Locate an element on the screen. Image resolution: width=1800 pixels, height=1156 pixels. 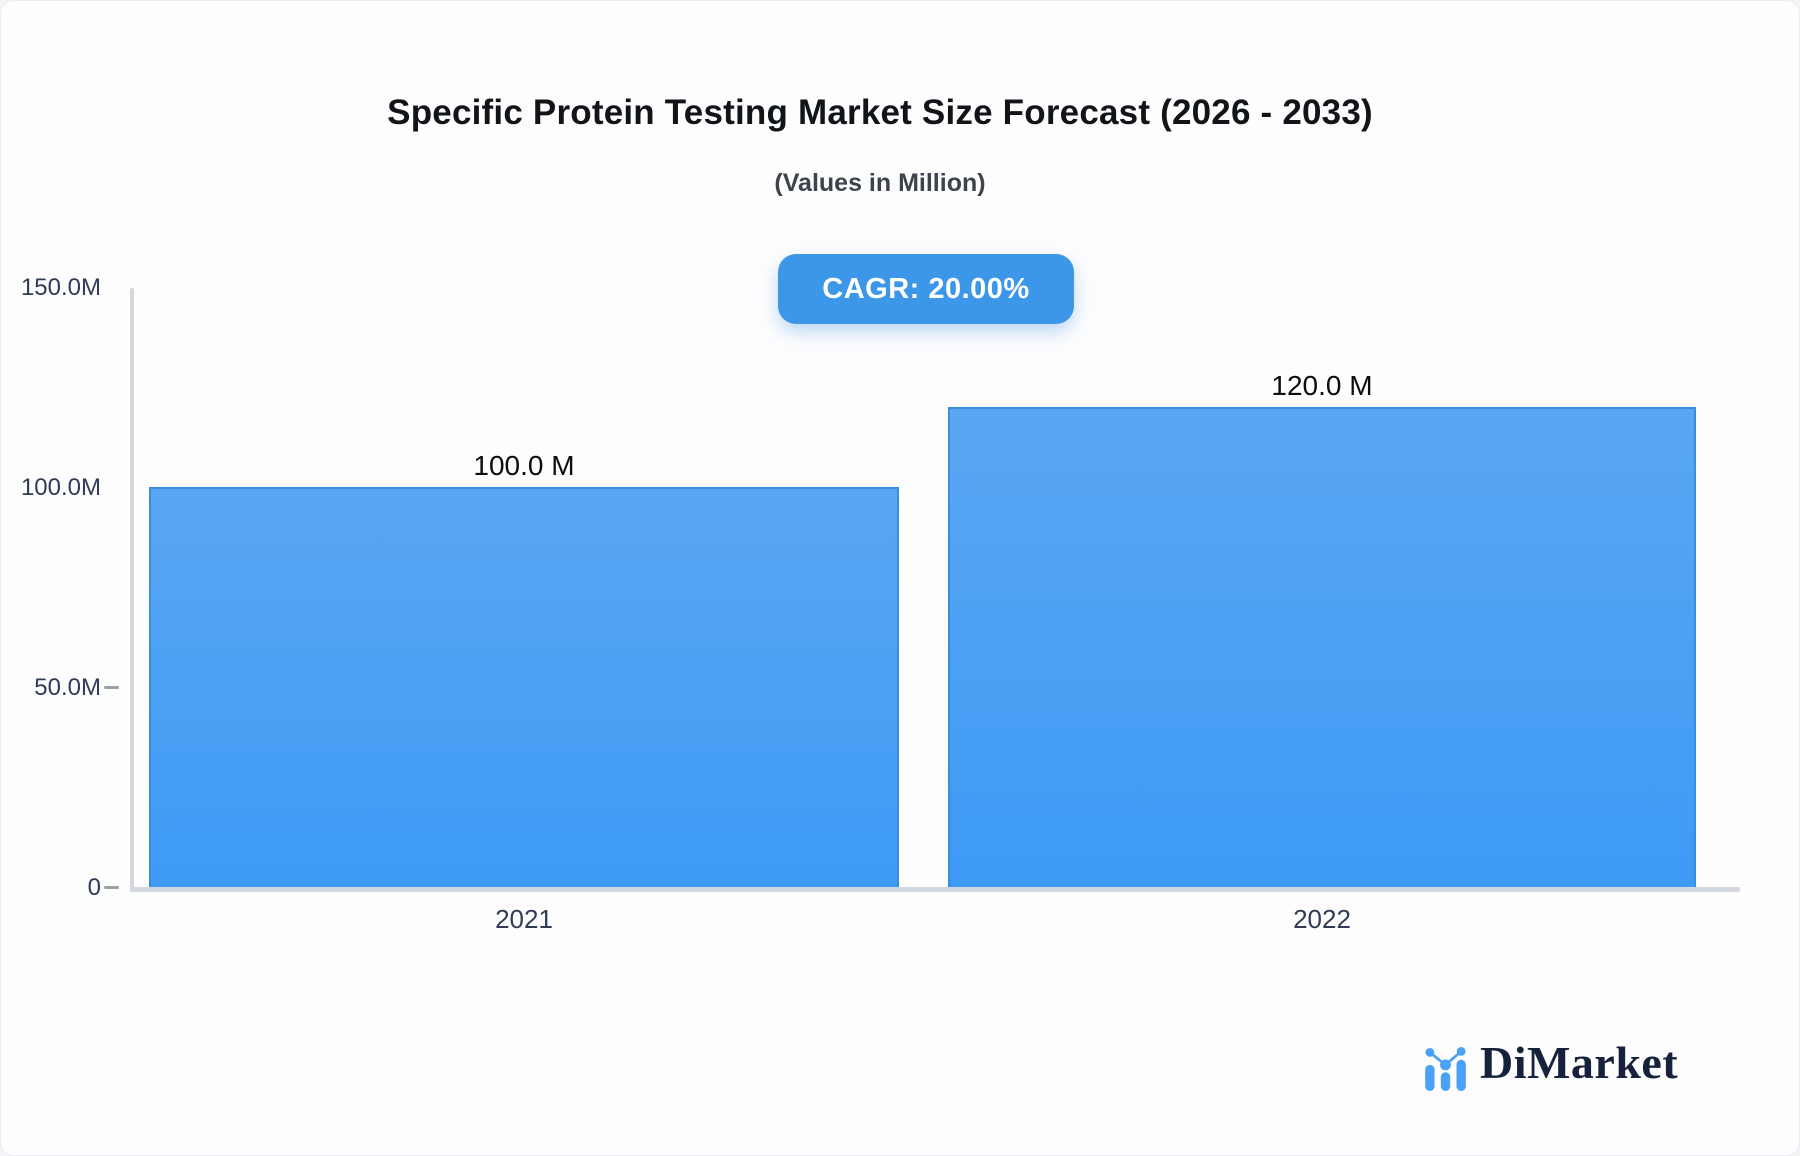
cagr-badge: CAGR: 20.00% is located at coordinates (926, 289).